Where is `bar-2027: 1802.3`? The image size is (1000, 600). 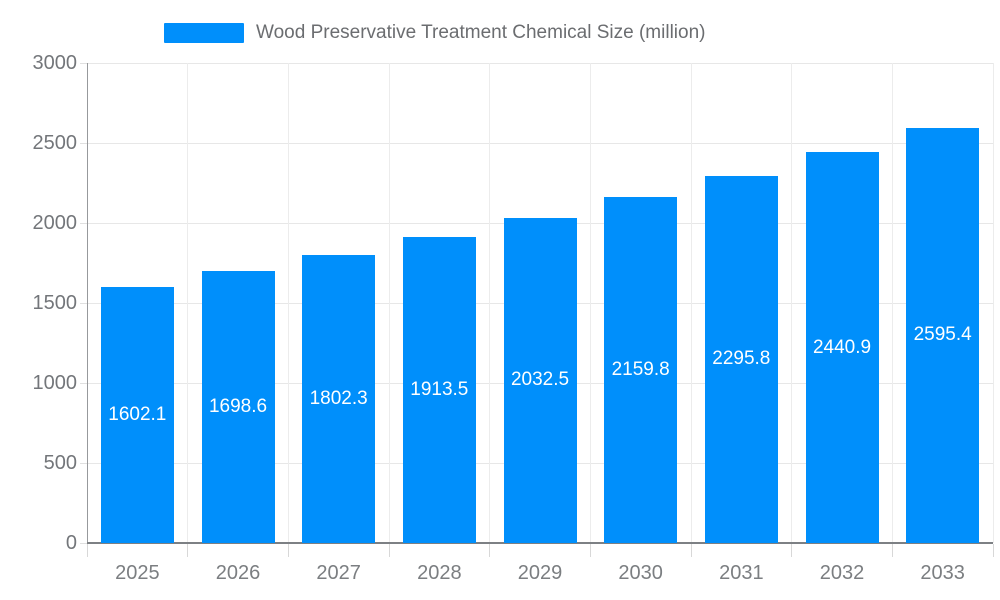 bar-2027: 1802.3 is located at coordinates (339, 398).